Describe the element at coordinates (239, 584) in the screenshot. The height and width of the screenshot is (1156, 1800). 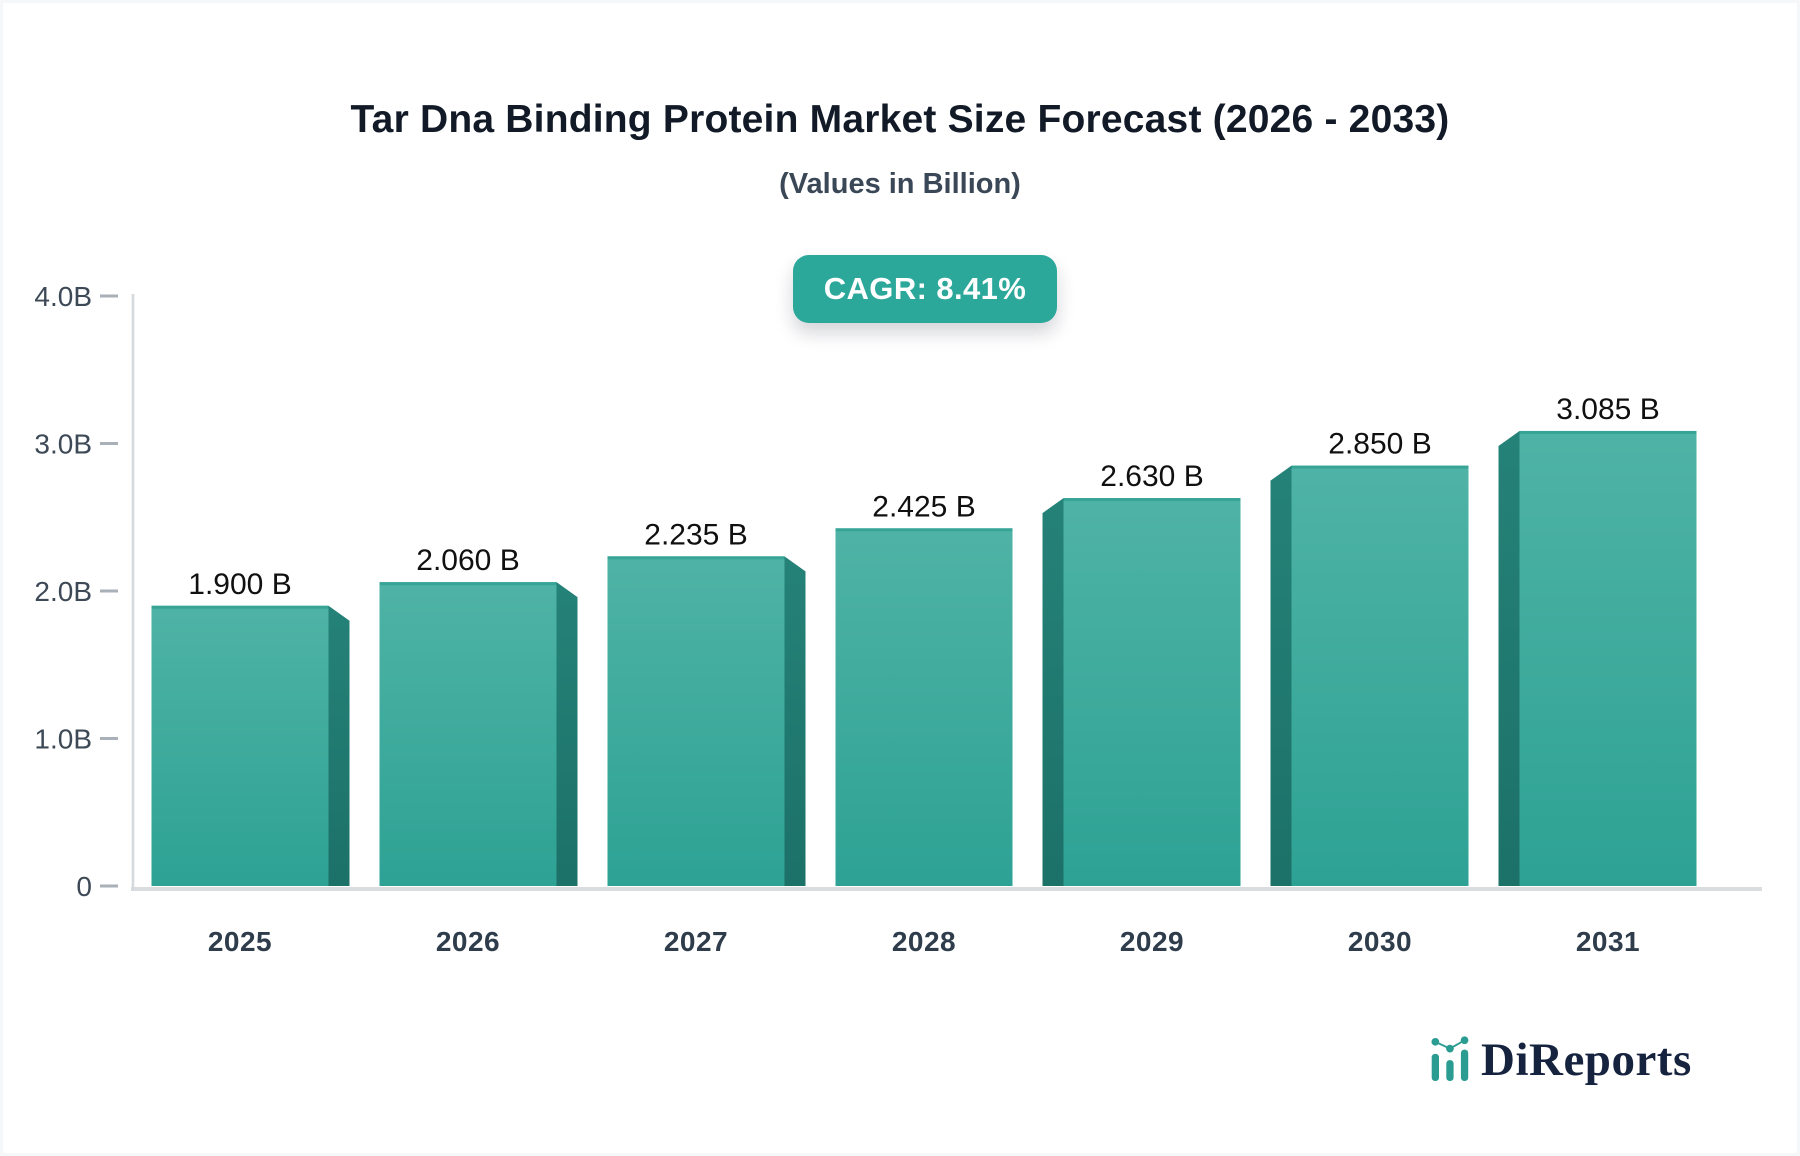
I see `bar-value-label: 1.900 B` at that location.